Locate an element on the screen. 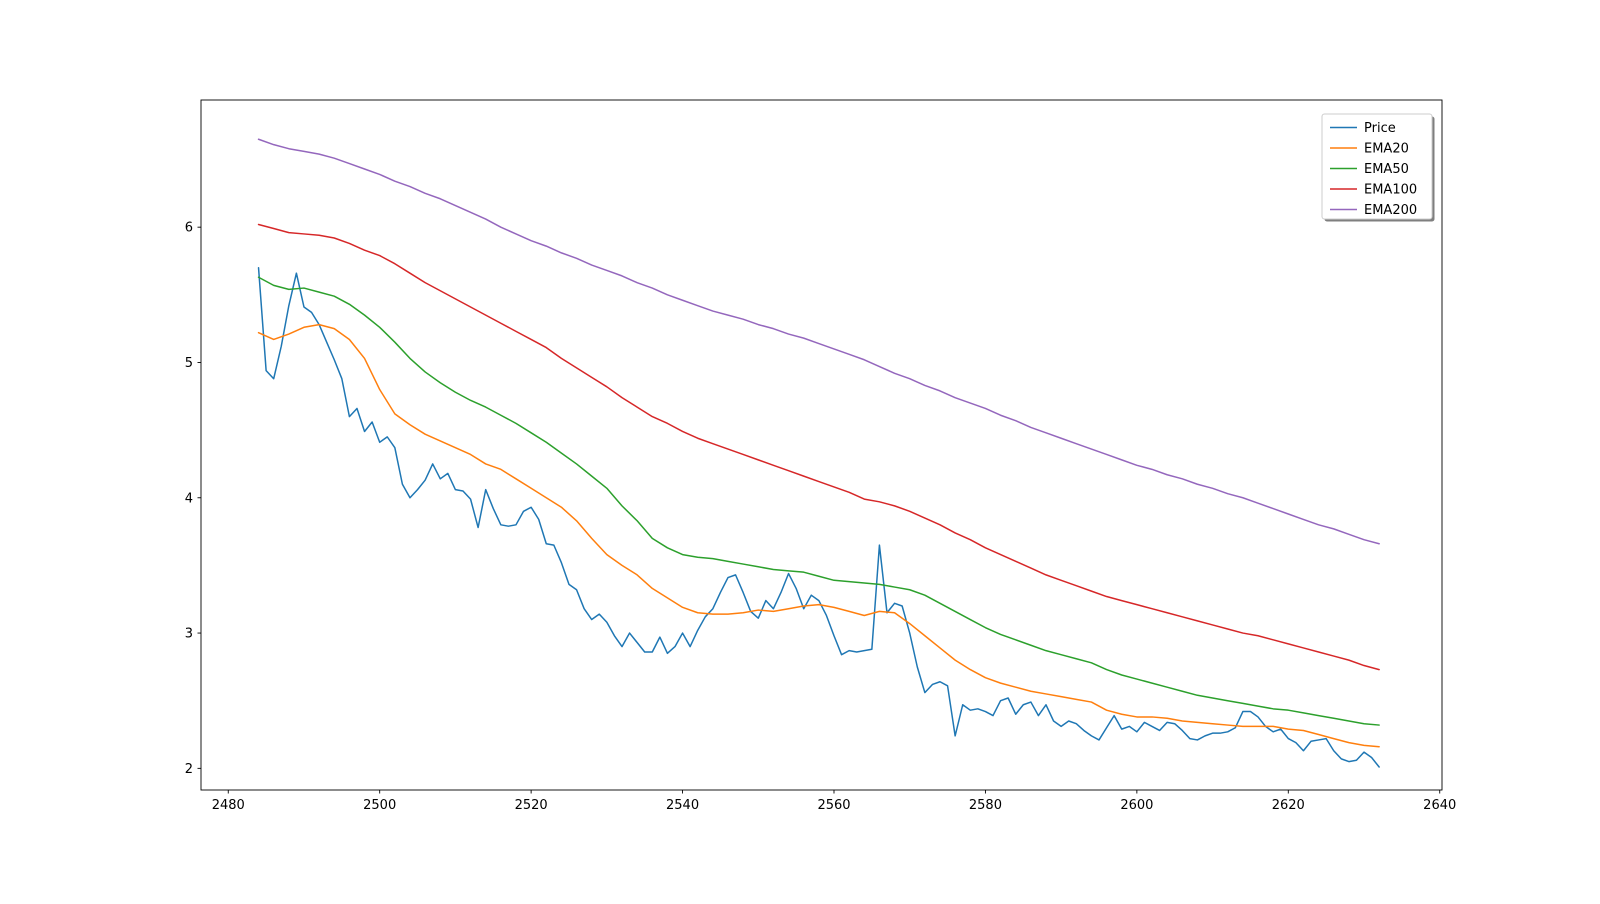 The width and height of the screenshot is (1600, 904). legend: Price EMA20 EMA50 EMA100 EMA200 is located at coordinates (1378, 167).